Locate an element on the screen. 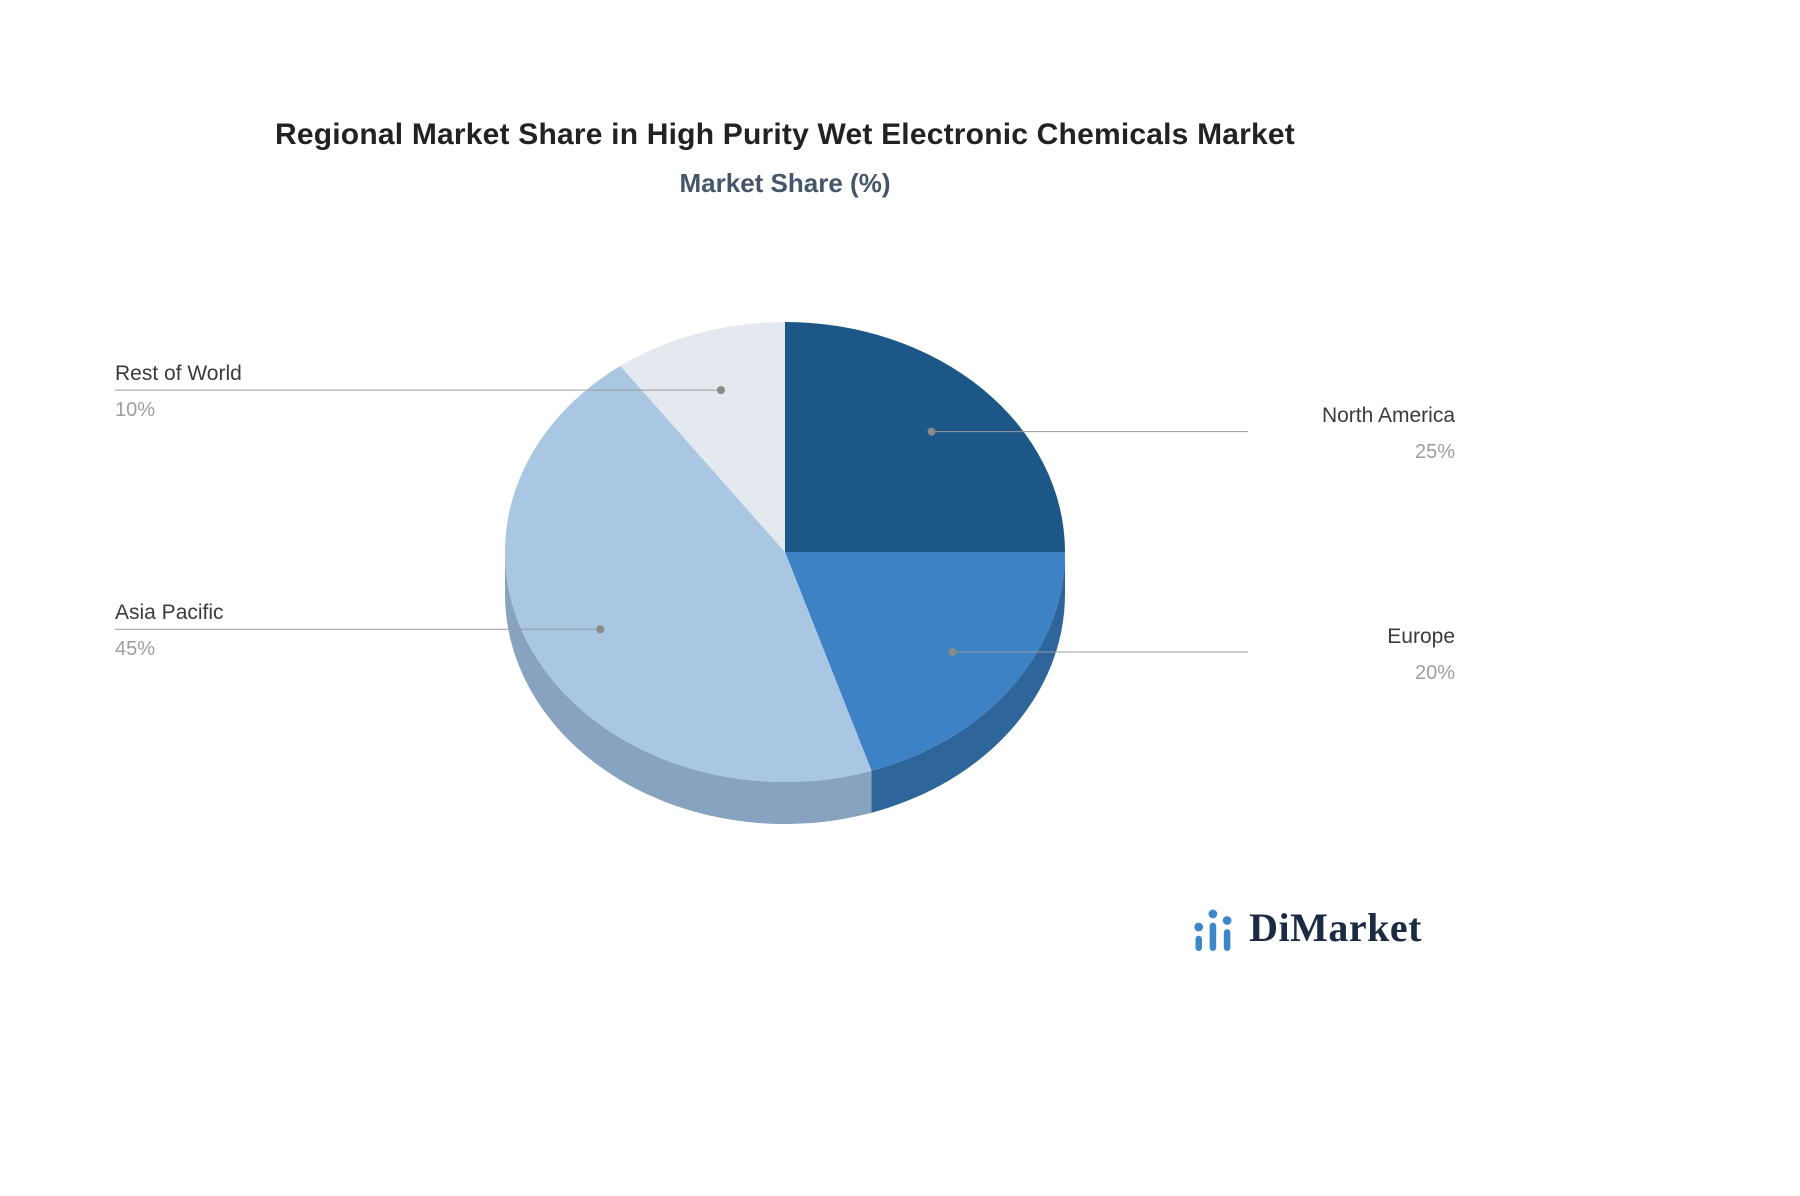 Image resolution: width=1800 pixels, height=1196 pixels. pie-slice-asia-pacific is located at coordinates (688, 573).